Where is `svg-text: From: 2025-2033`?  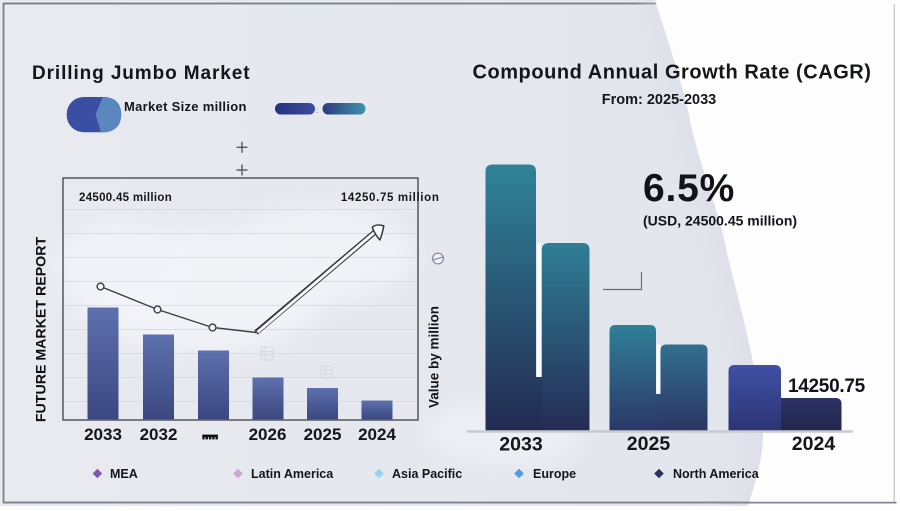 svg-text: From: 2025-2033 is located at coordinates (659, 100).